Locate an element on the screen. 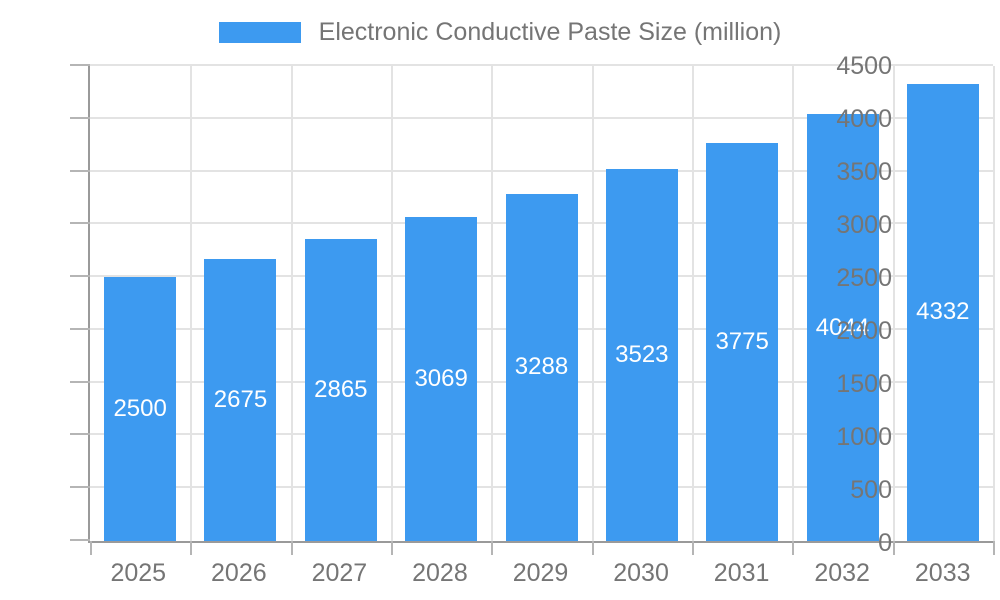 Image resolution: width=1000 pixels, height=600 pixels. bar-2027: 2865 is located at coordinates (340, 389).